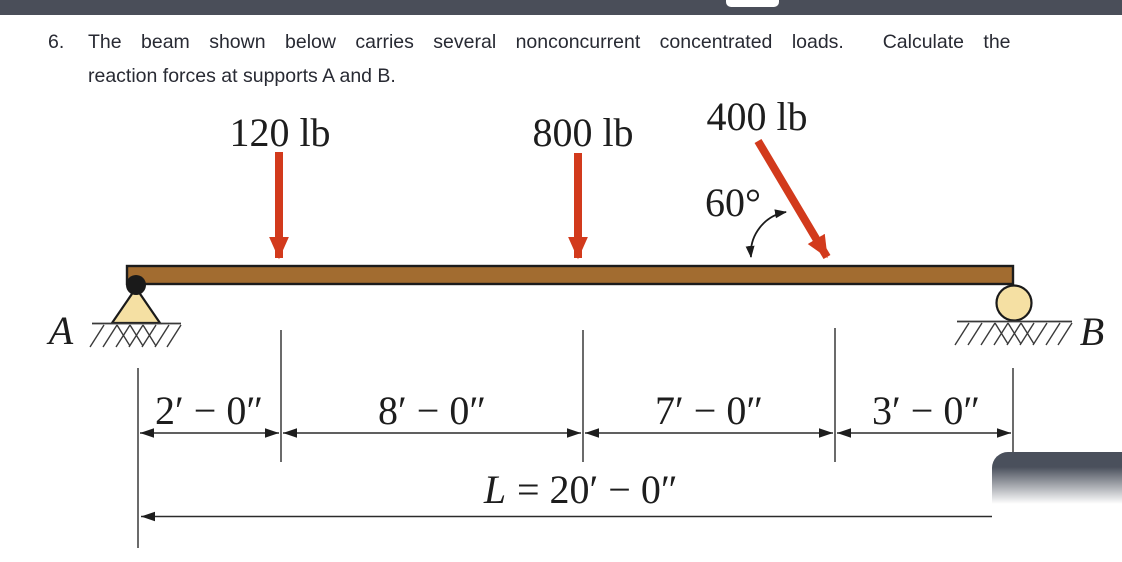 The width and height of the screenshot is (1122, 562). I want to click on load-label-120lb: 120 lb, so click(279, 132).